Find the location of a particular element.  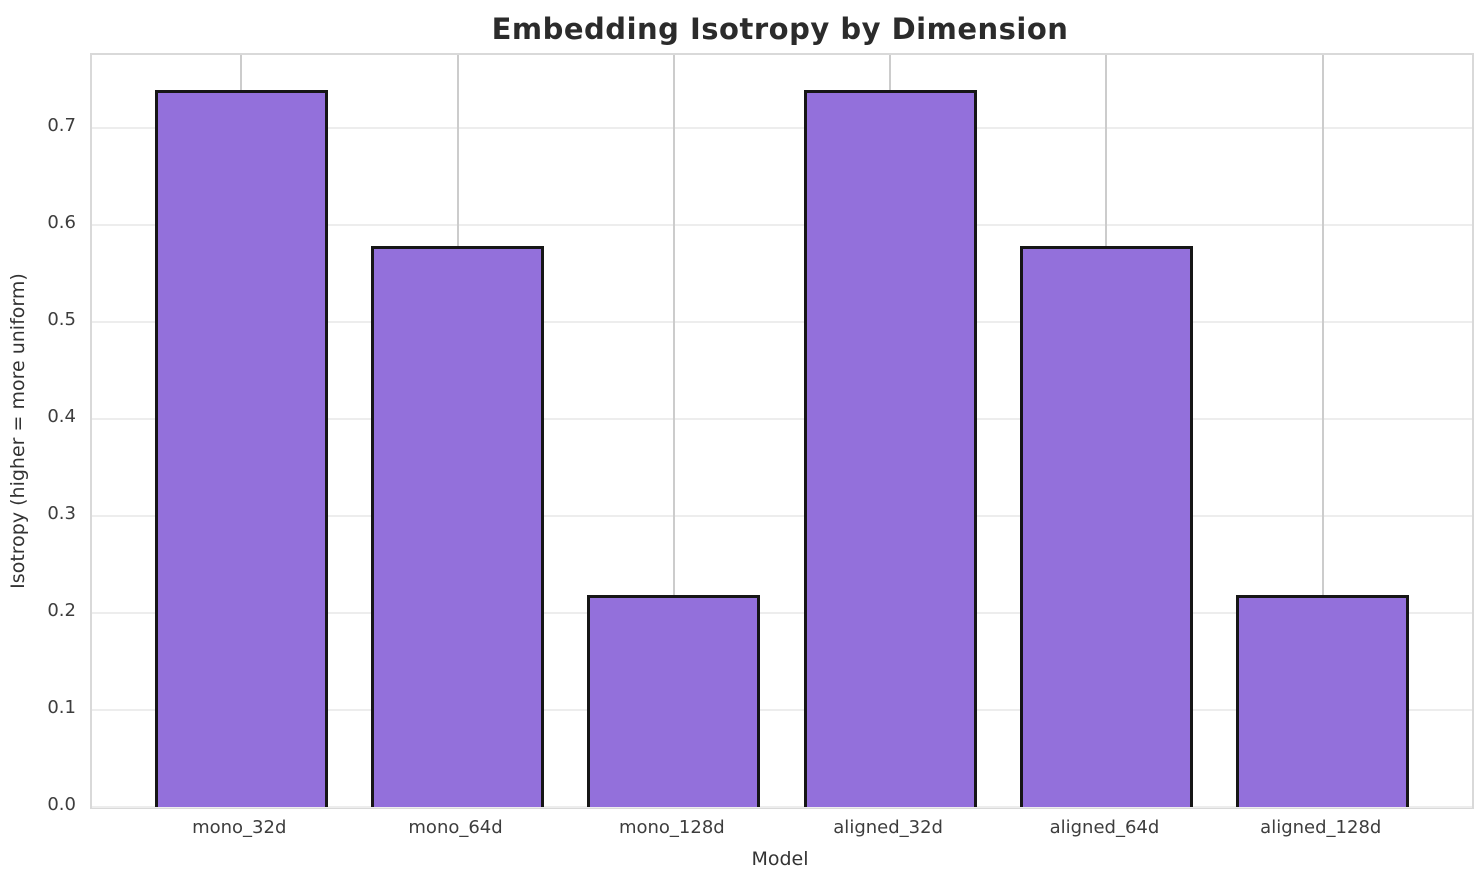

chart-title: Embedding Isotropy by Dimension is located at coordinates (780, 29).